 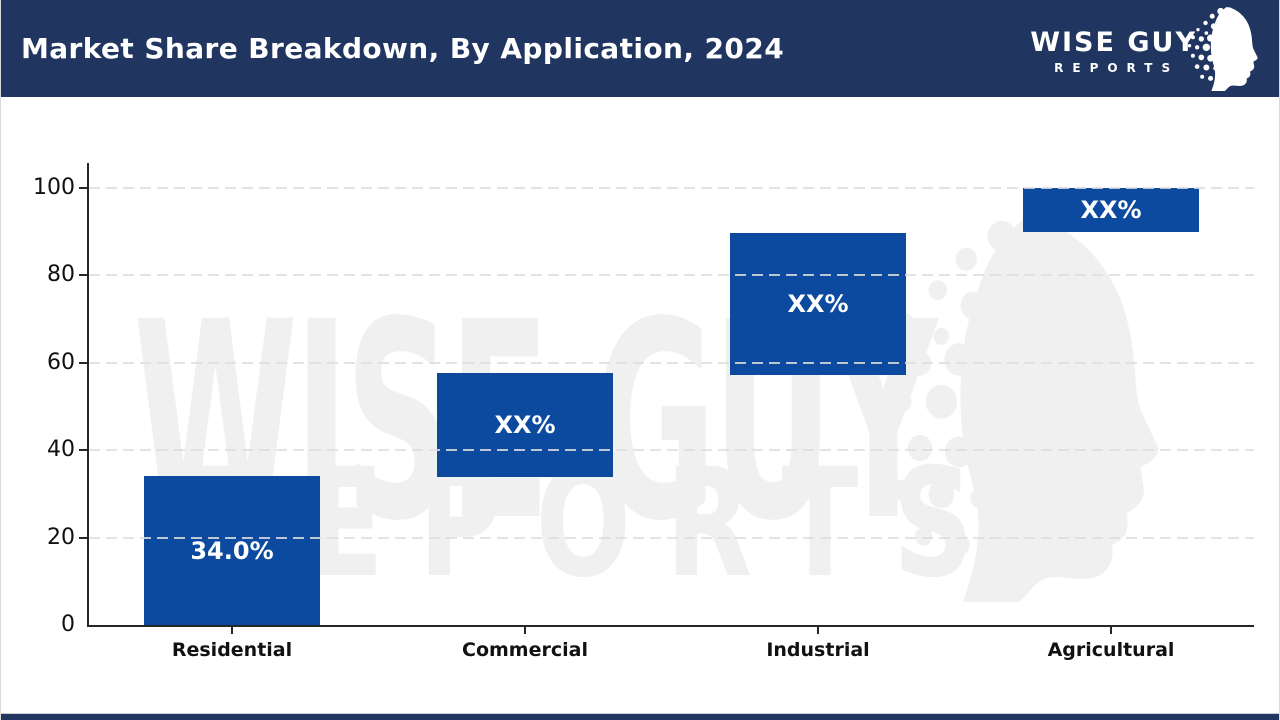 I want to click on bar-value-label: 34.0%, so click(x=232, y=550).